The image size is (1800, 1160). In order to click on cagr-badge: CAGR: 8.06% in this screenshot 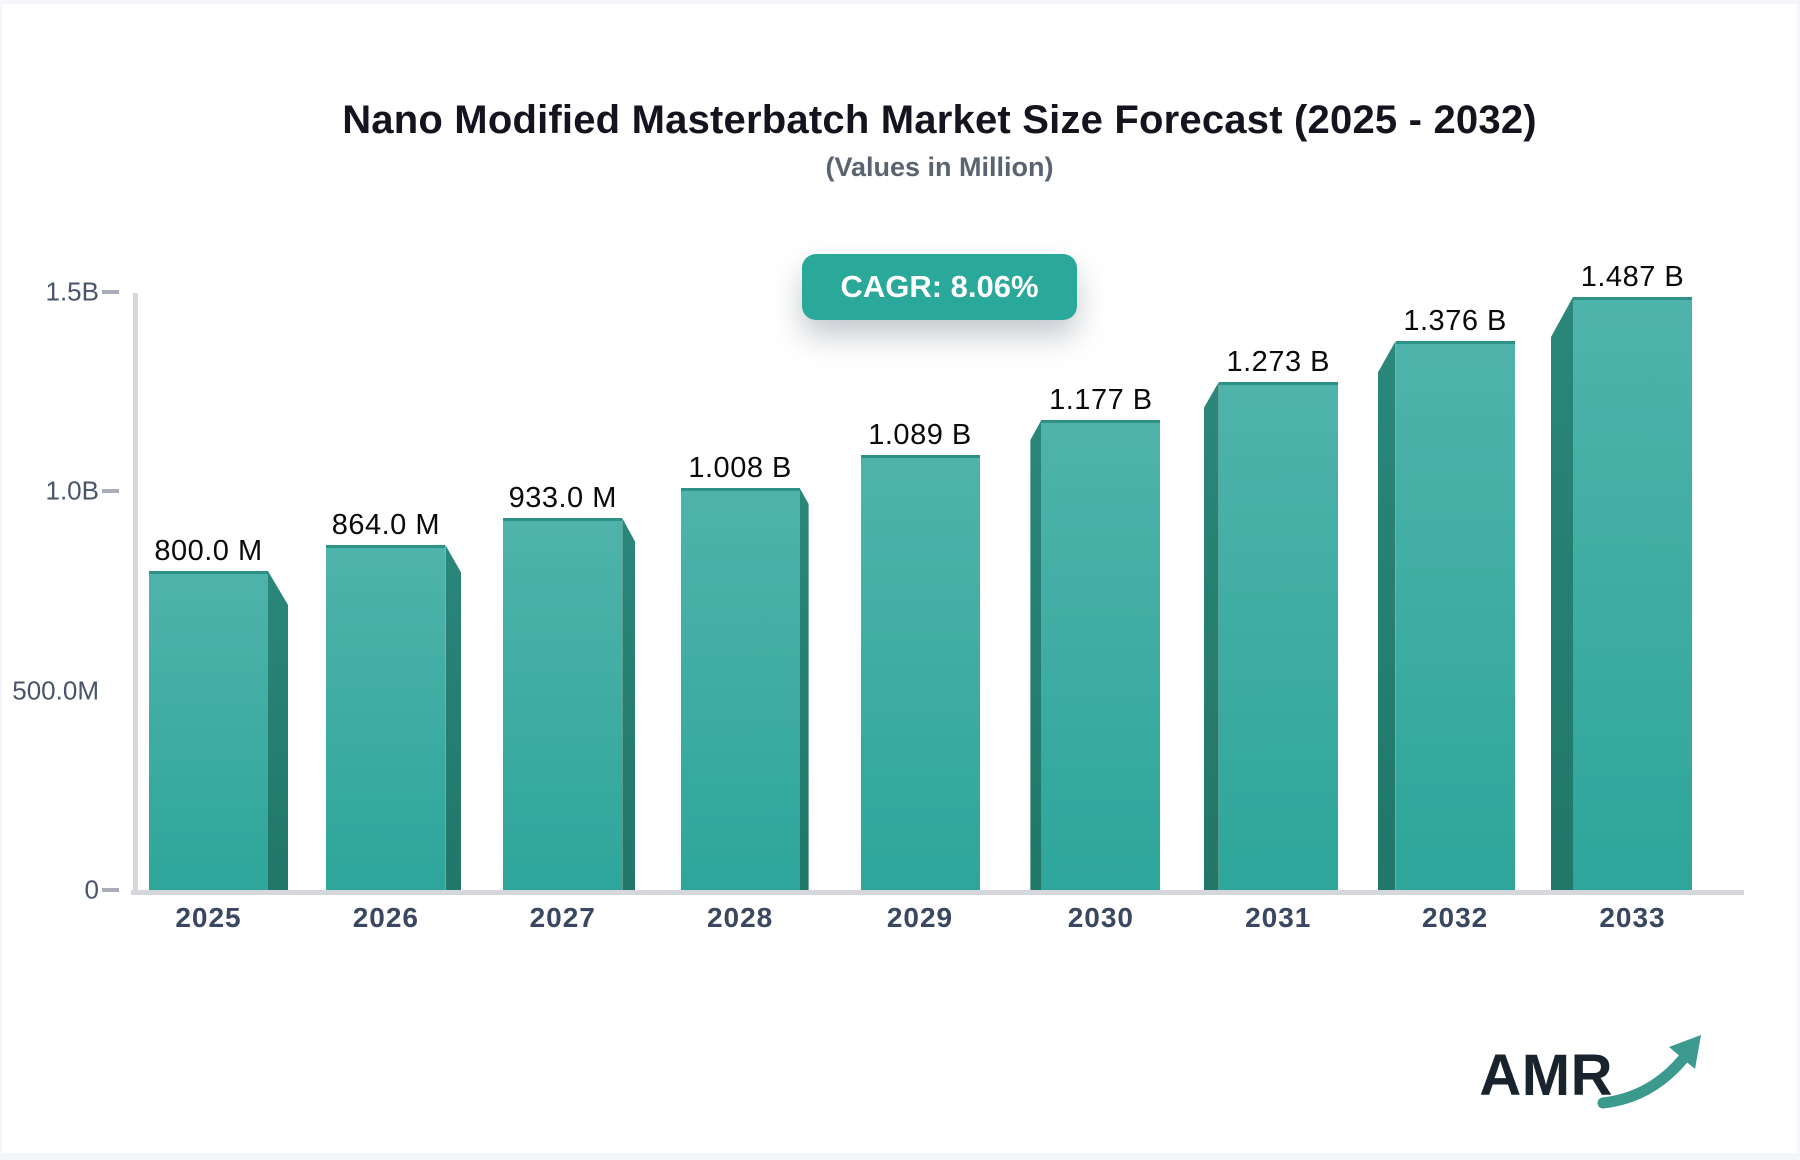, I will do `click(939, 287)`.